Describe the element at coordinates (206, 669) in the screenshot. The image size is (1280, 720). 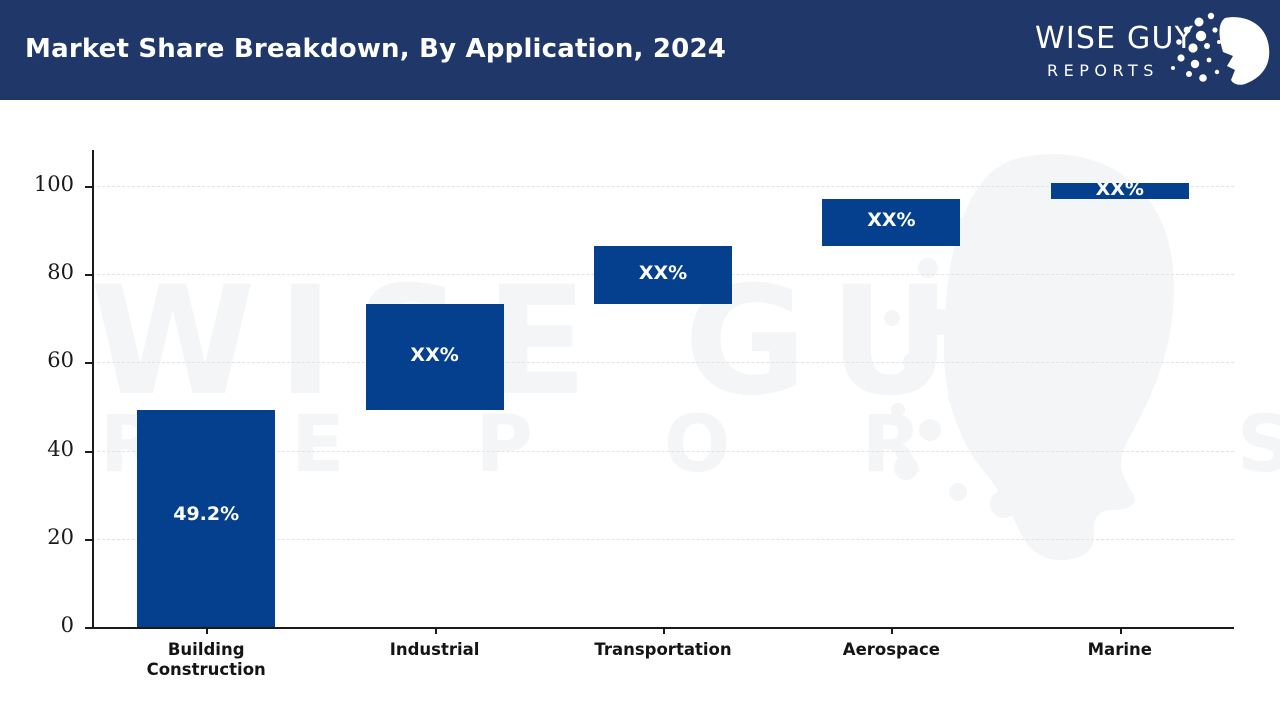
I see `x-tick-label-line: Construction` at that location.